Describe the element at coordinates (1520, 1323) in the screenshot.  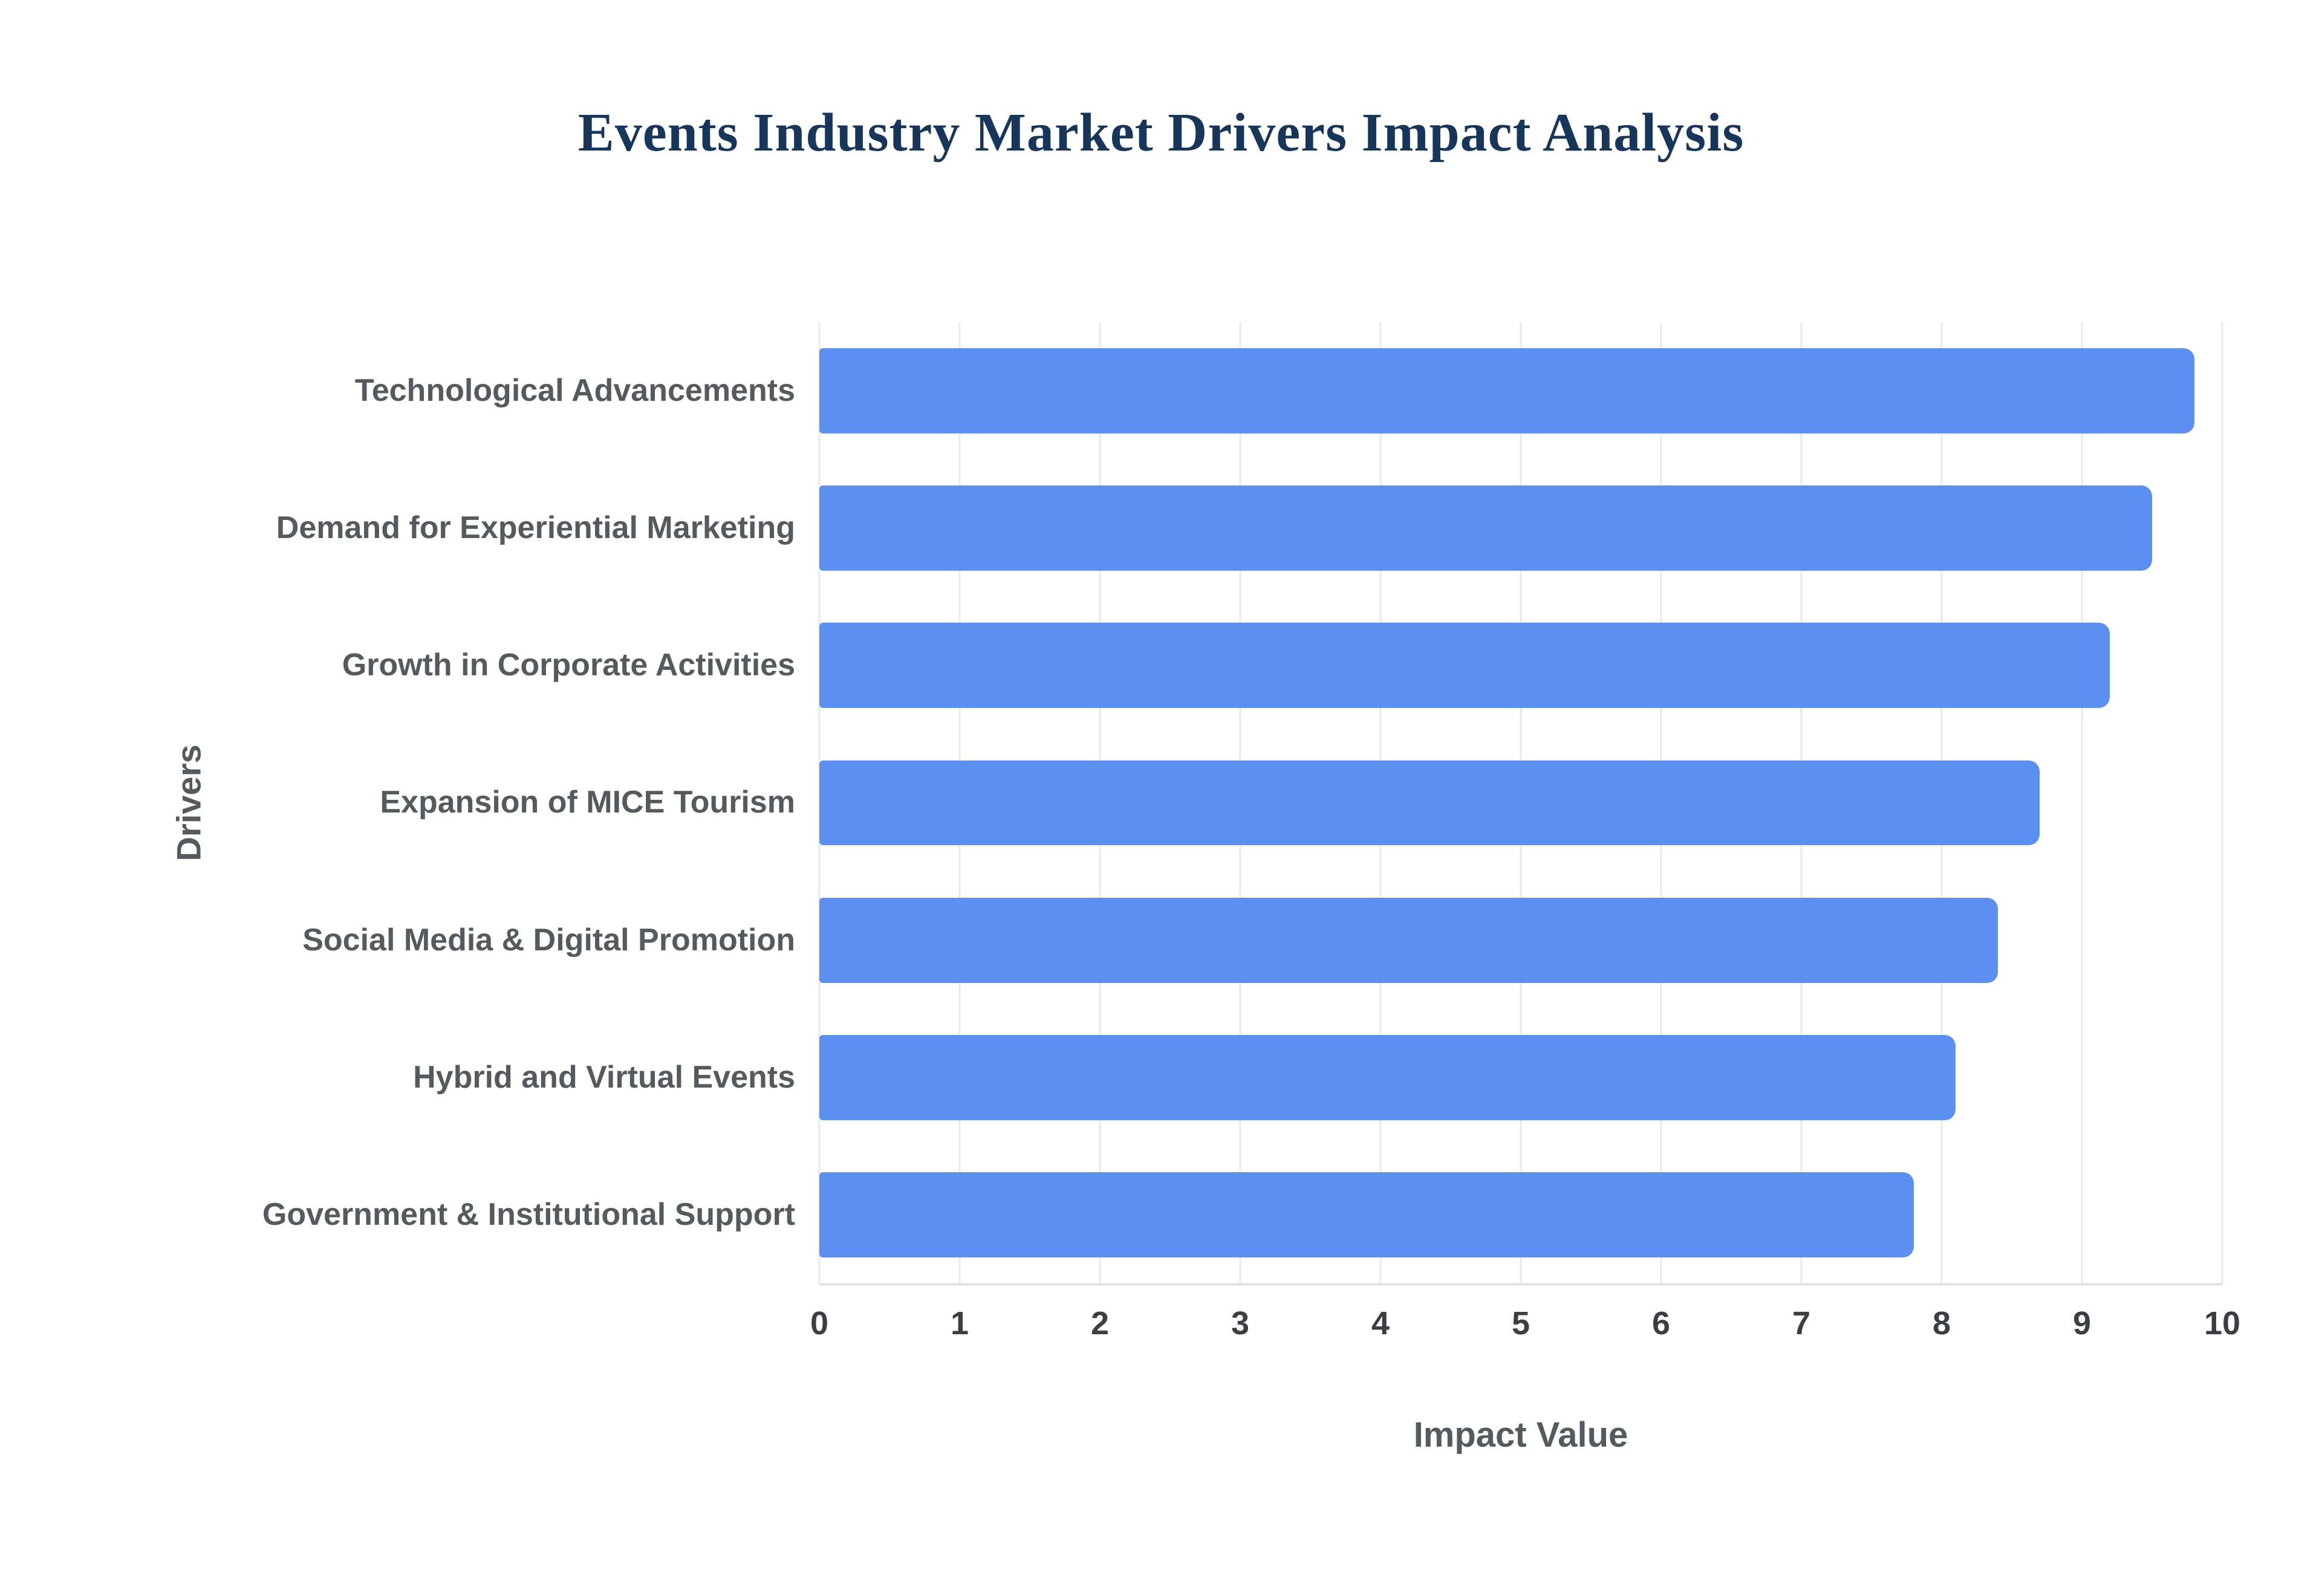
I see `x-tick-label: 5` at that location.